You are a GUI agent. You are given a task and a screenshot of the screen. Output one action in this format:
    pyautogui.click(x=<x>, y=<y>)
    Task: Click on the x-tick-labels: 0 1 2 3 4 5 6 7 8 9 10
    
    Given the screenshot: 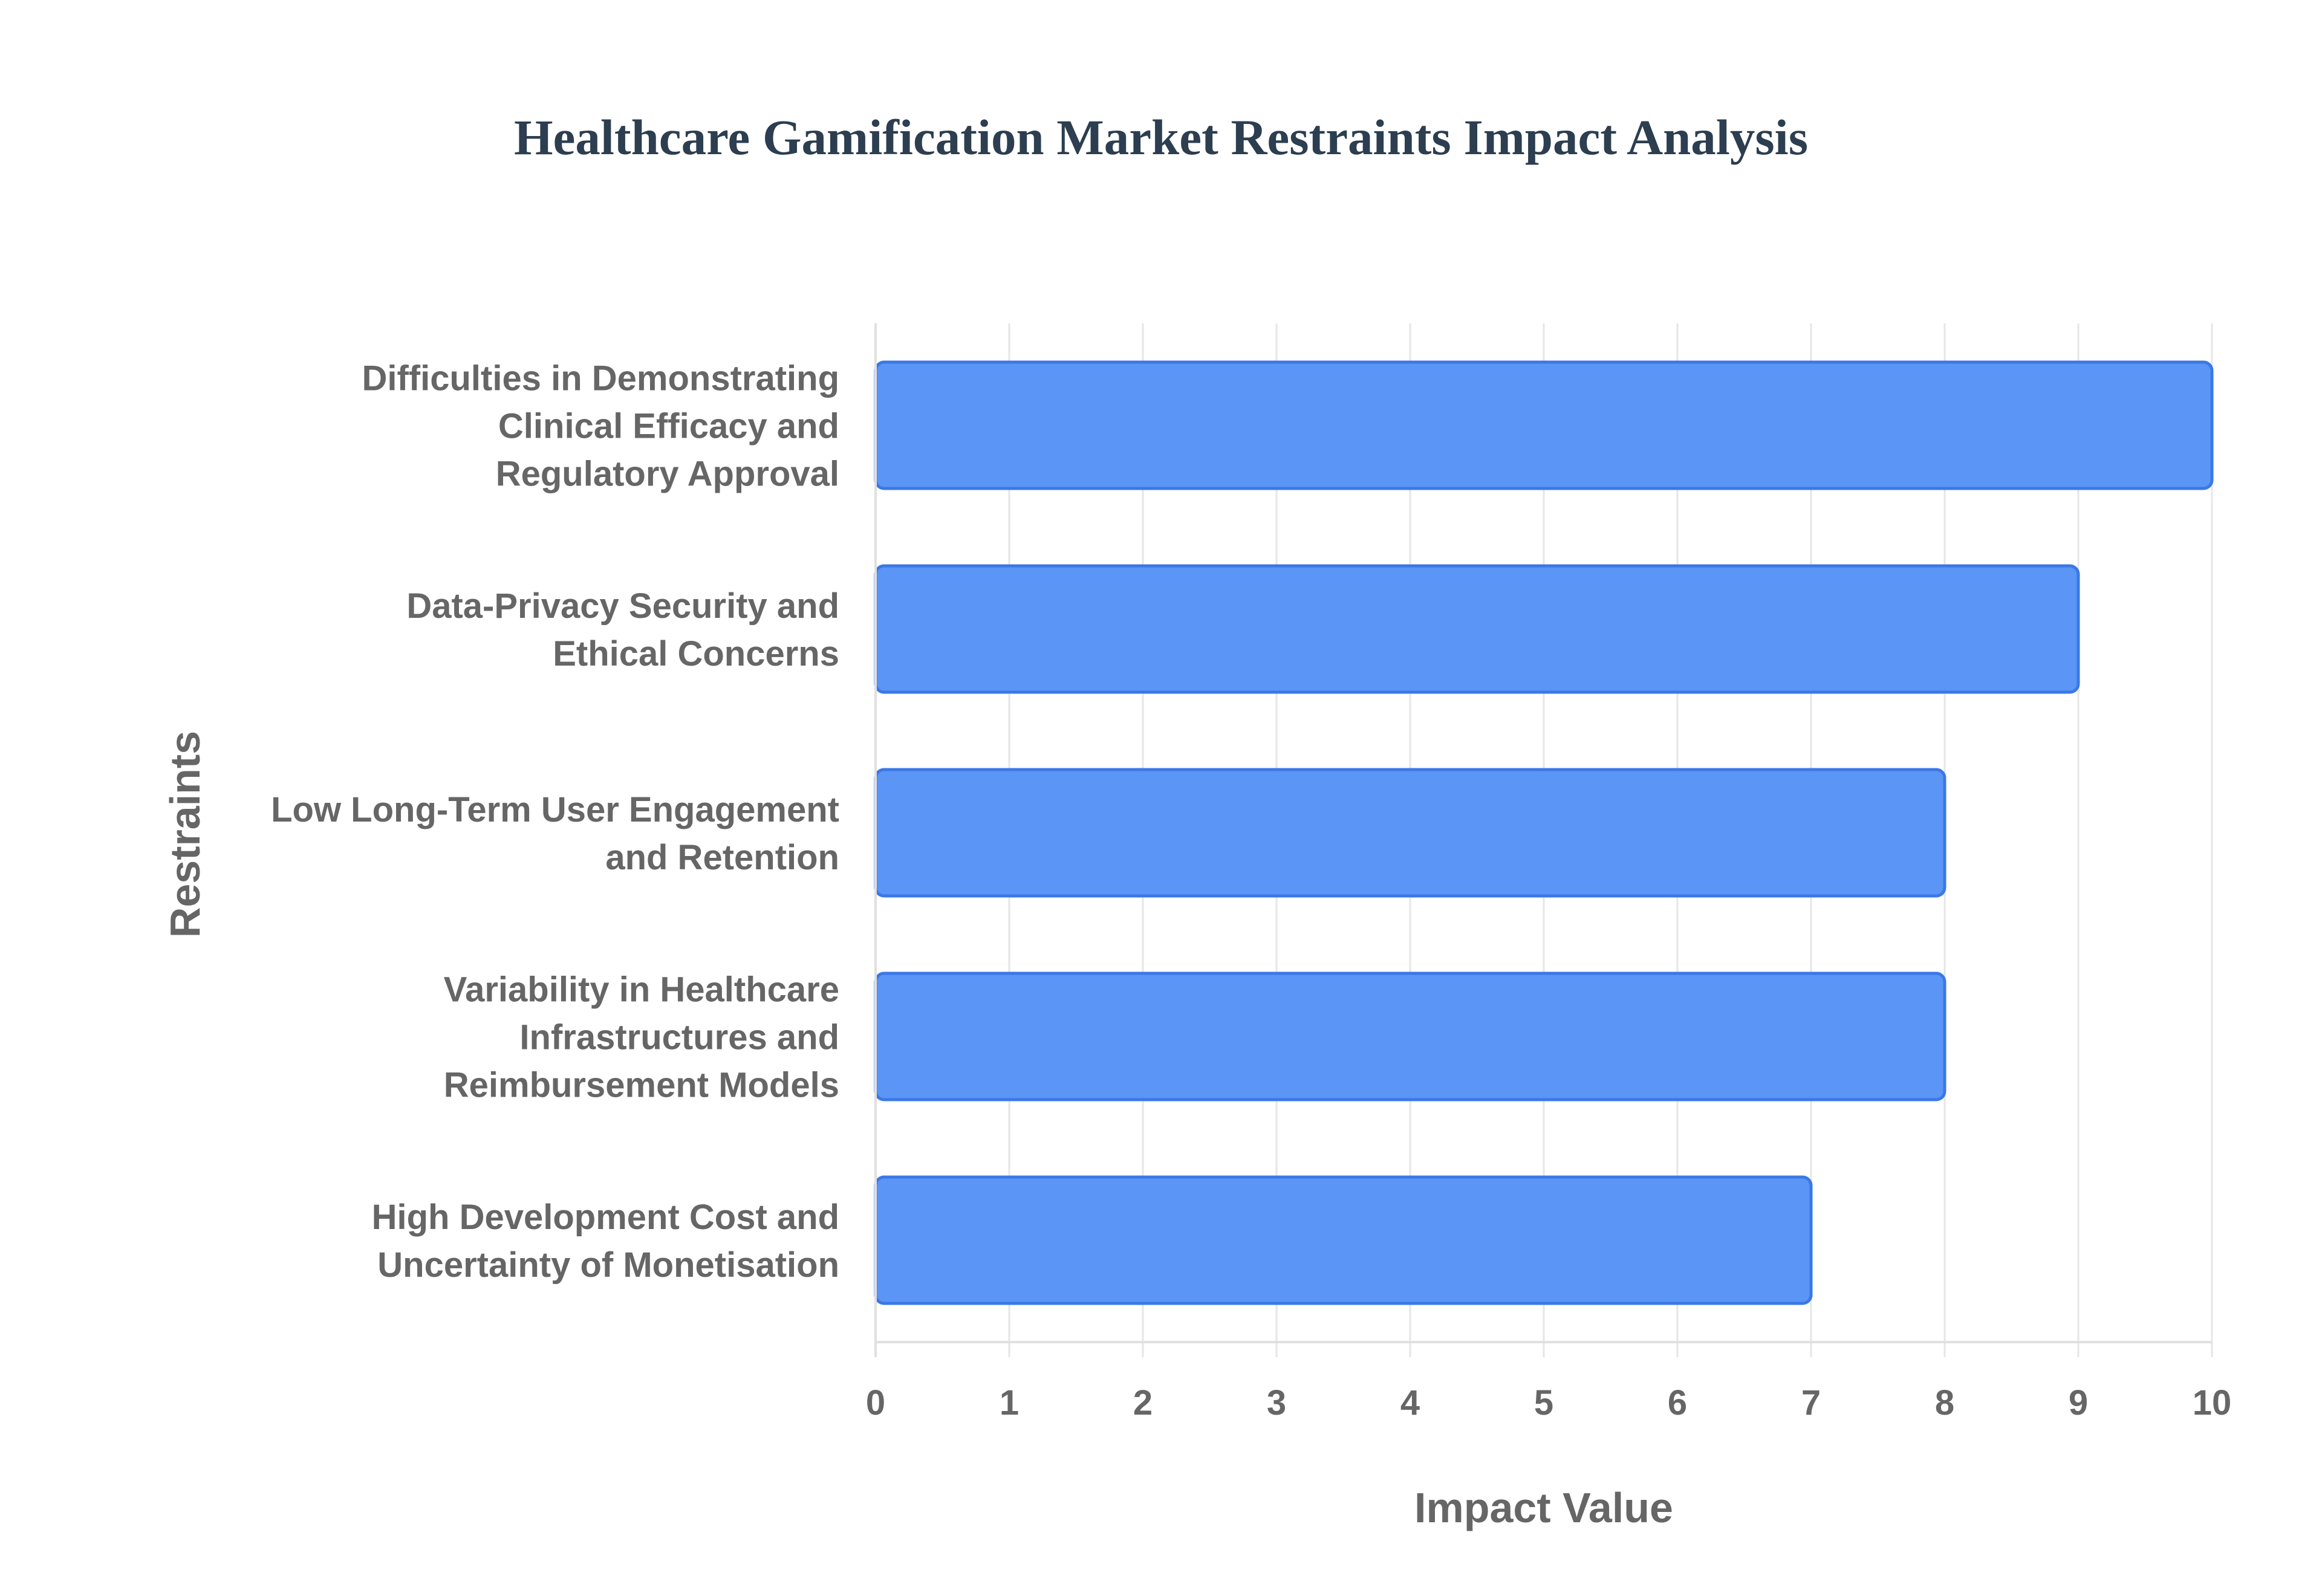 What is the action you would take?
    pyautogui.click(x=1548, y=1402)
    